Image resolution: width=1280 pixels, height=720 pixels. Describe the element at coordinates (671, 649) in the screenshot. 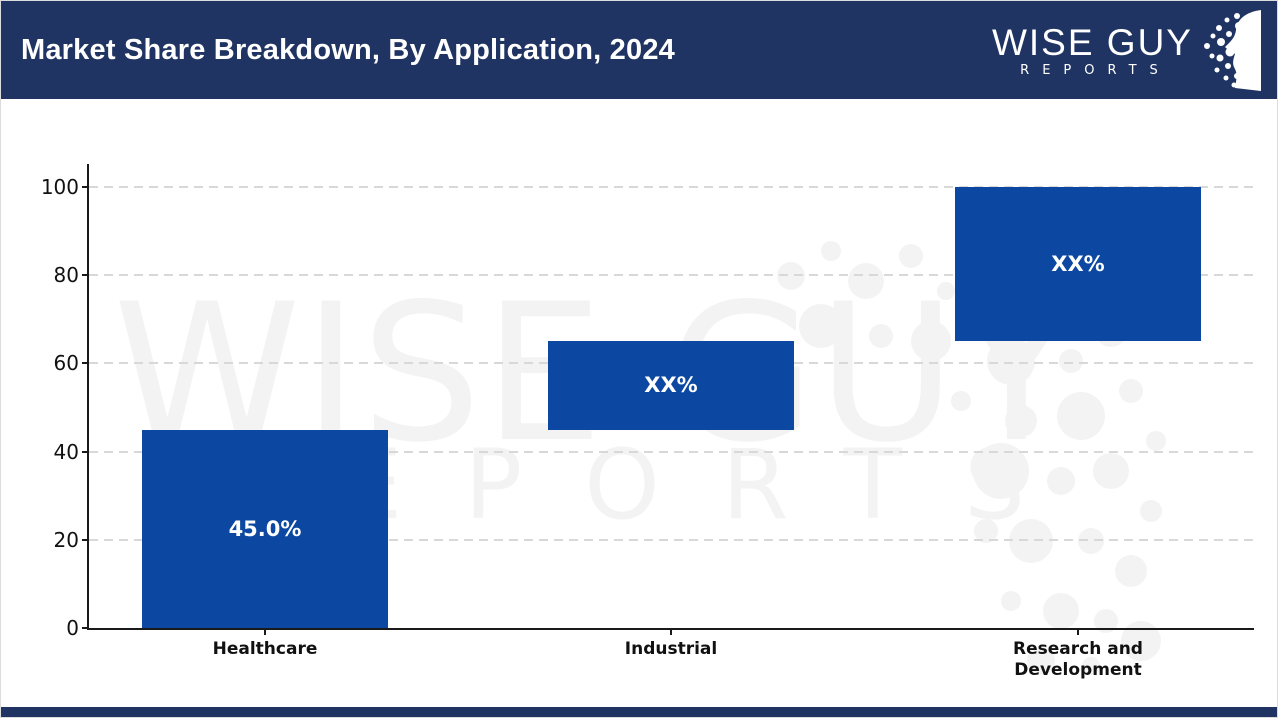

I see `x-category-label: Industrial` at that location.